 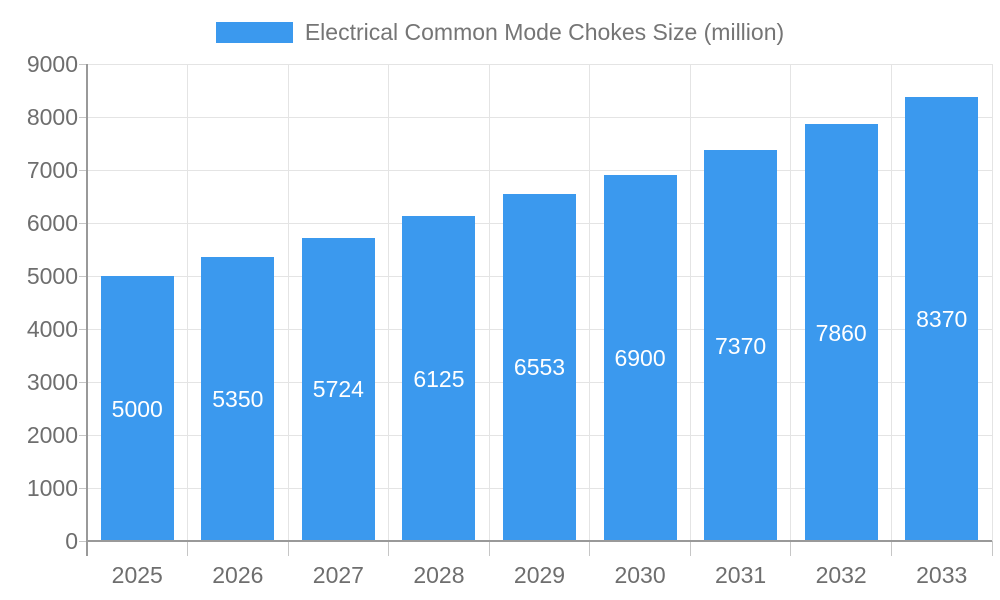 What do you see at coordinates (52, 223) in the screenshot?
I see `y-axis-tick-label: 6000` at bounding box center [52, 223].